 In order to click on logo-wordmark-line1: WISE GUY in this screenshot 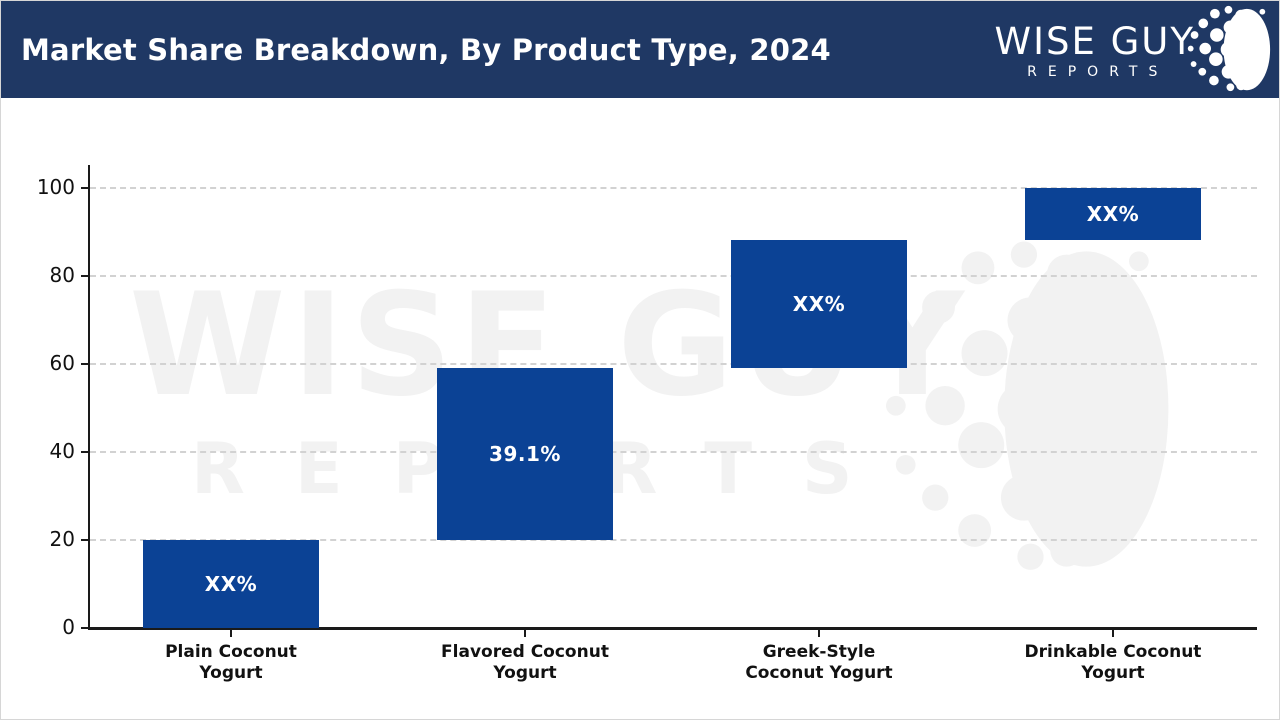, I will do `click(1094, 41)`.